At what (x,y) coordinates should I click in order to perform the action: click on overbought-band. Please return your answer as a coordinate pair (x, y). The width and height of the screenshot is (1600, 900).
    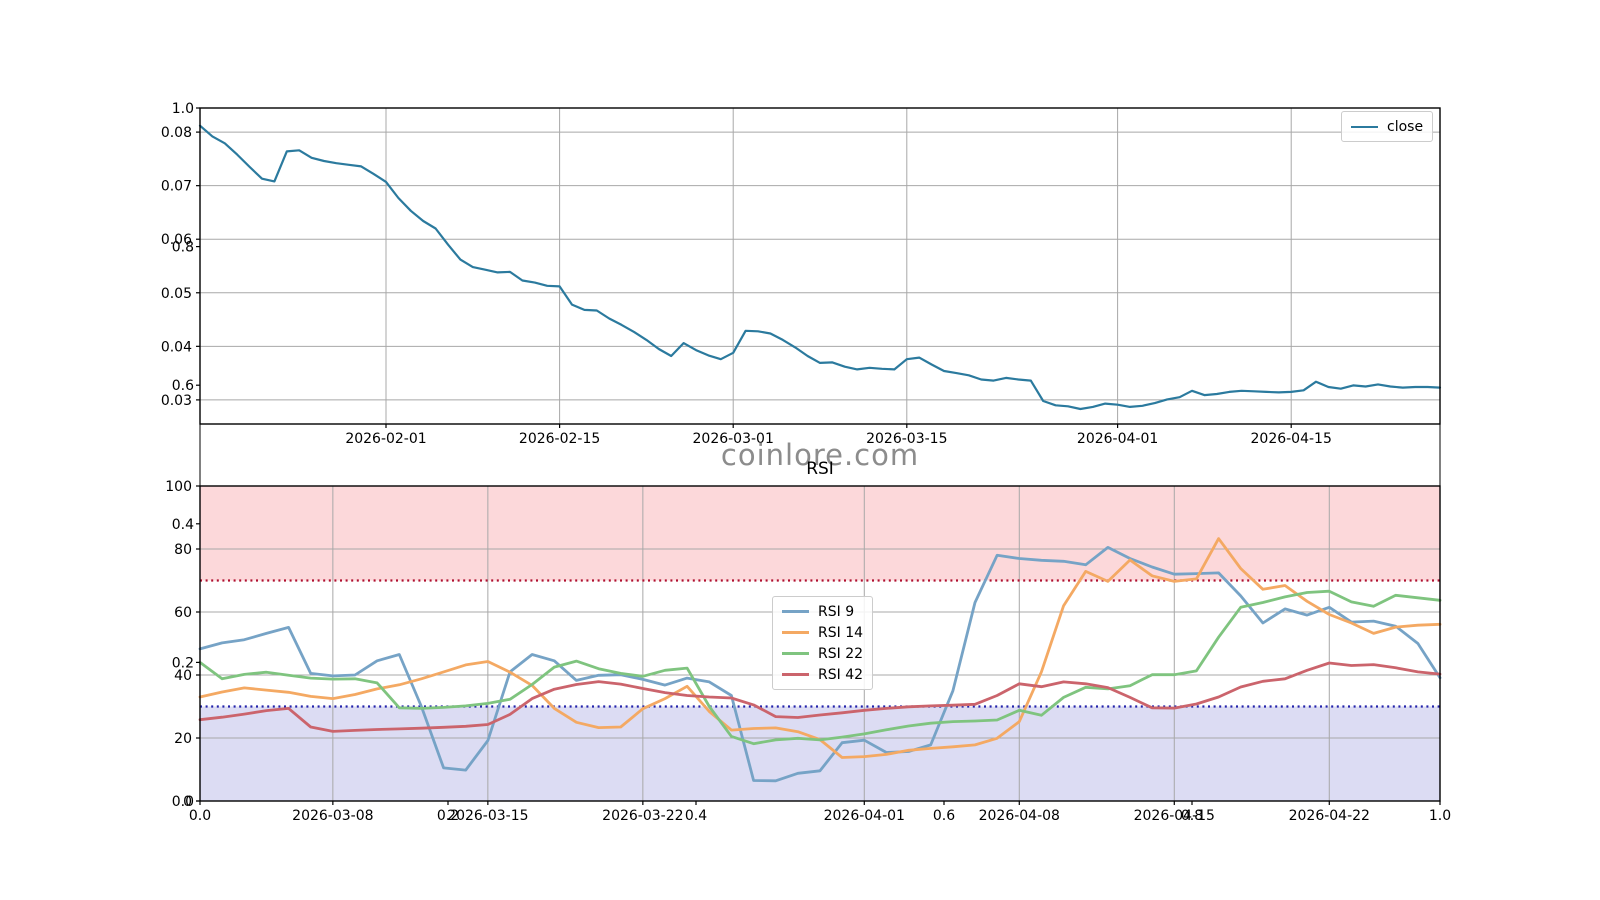
    Looking at the image, I should click on (820, 533).